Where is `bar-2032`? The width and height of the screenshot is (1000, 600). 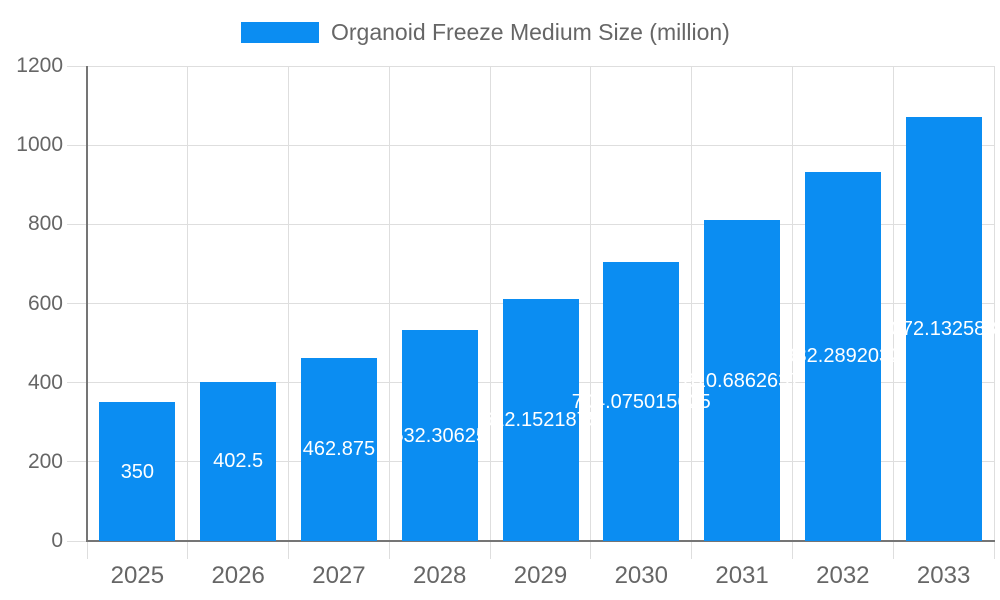
bar-2032 is located at coordinates (842, 356).